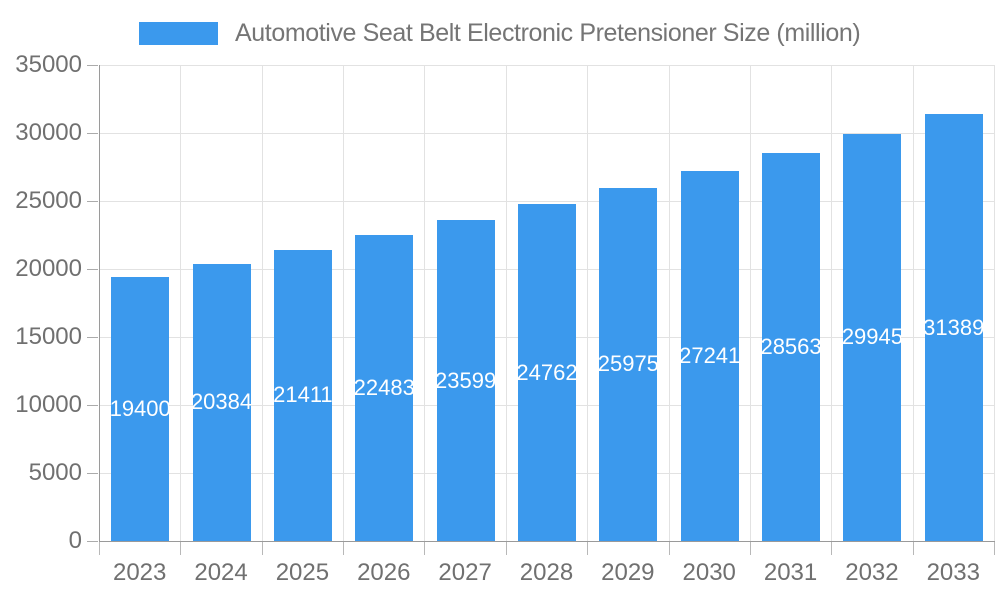 The width and height of the screenshot is (1000, 600). I want to click on x-tick-label-2028: 2028, so click(546, 572).